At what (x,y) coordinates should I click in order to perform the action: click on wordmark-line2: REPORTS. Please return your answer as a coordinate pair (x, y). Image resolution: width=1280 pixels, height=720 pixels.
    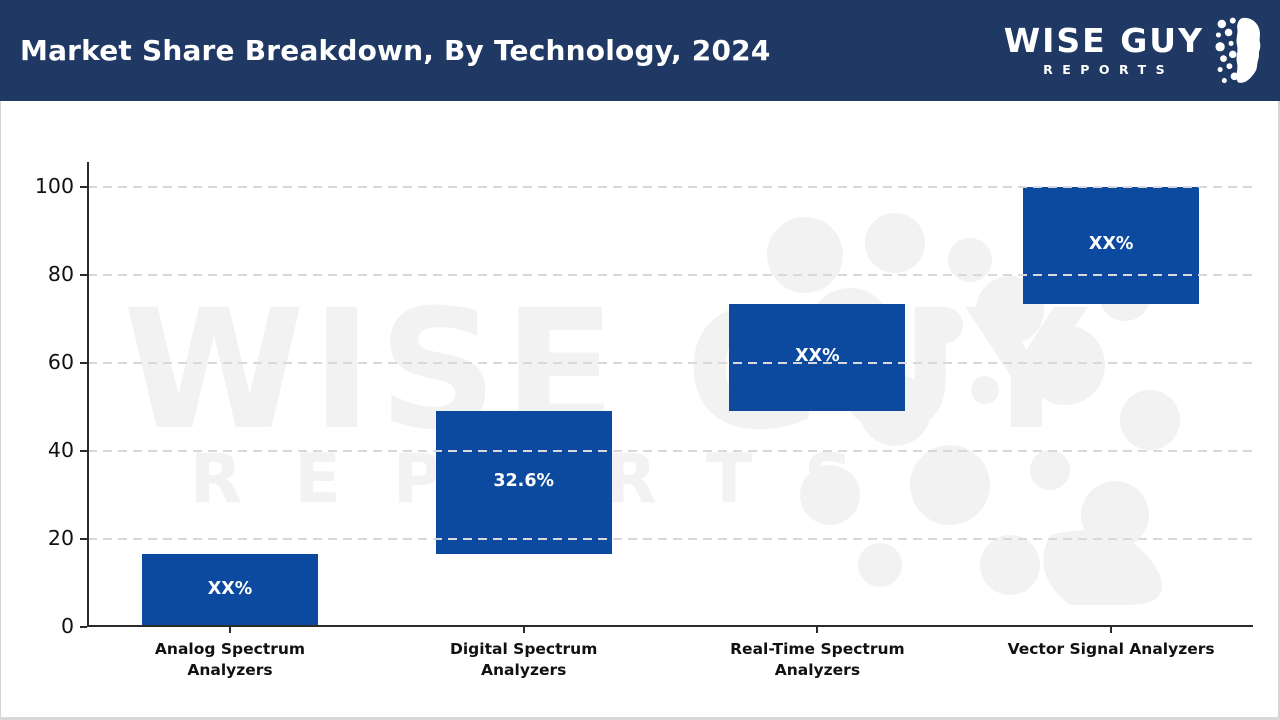
    Looking at the image, I should click on (1109, 69).